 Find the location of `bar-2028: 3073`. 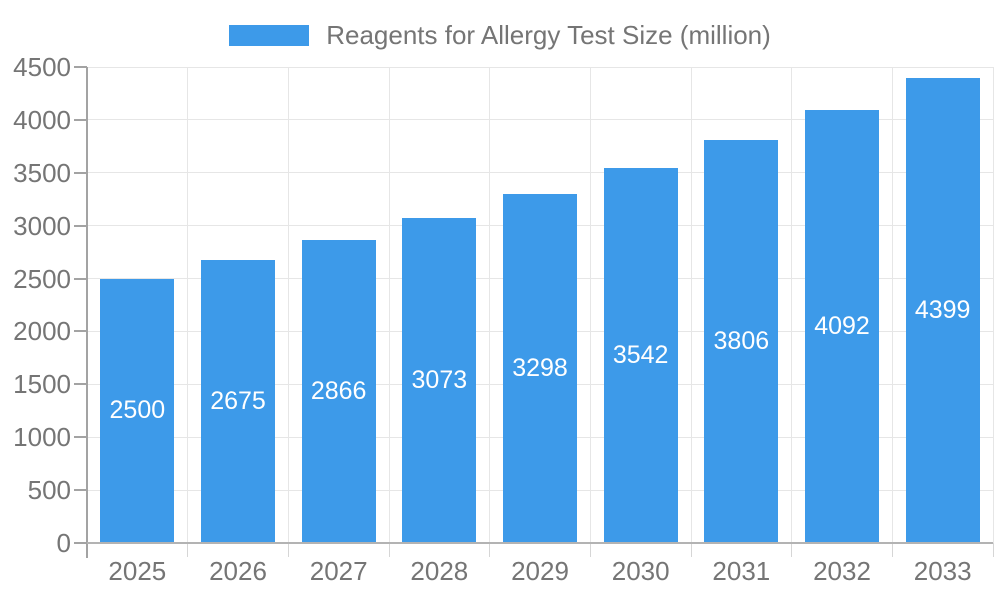

bar-2028: 3073 is located at coordinates (439, 380).